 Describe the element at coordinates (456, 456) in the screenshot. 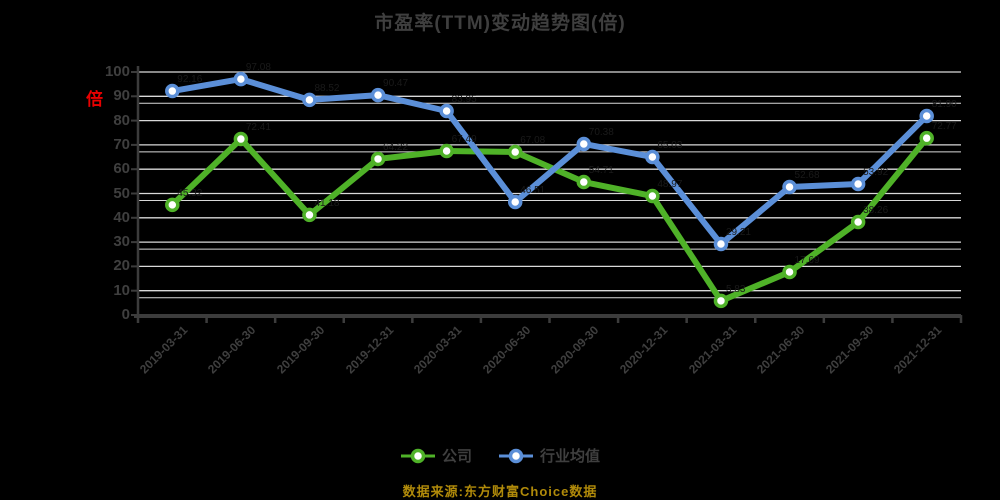

I see `legend-label-company: 公司` at that location.